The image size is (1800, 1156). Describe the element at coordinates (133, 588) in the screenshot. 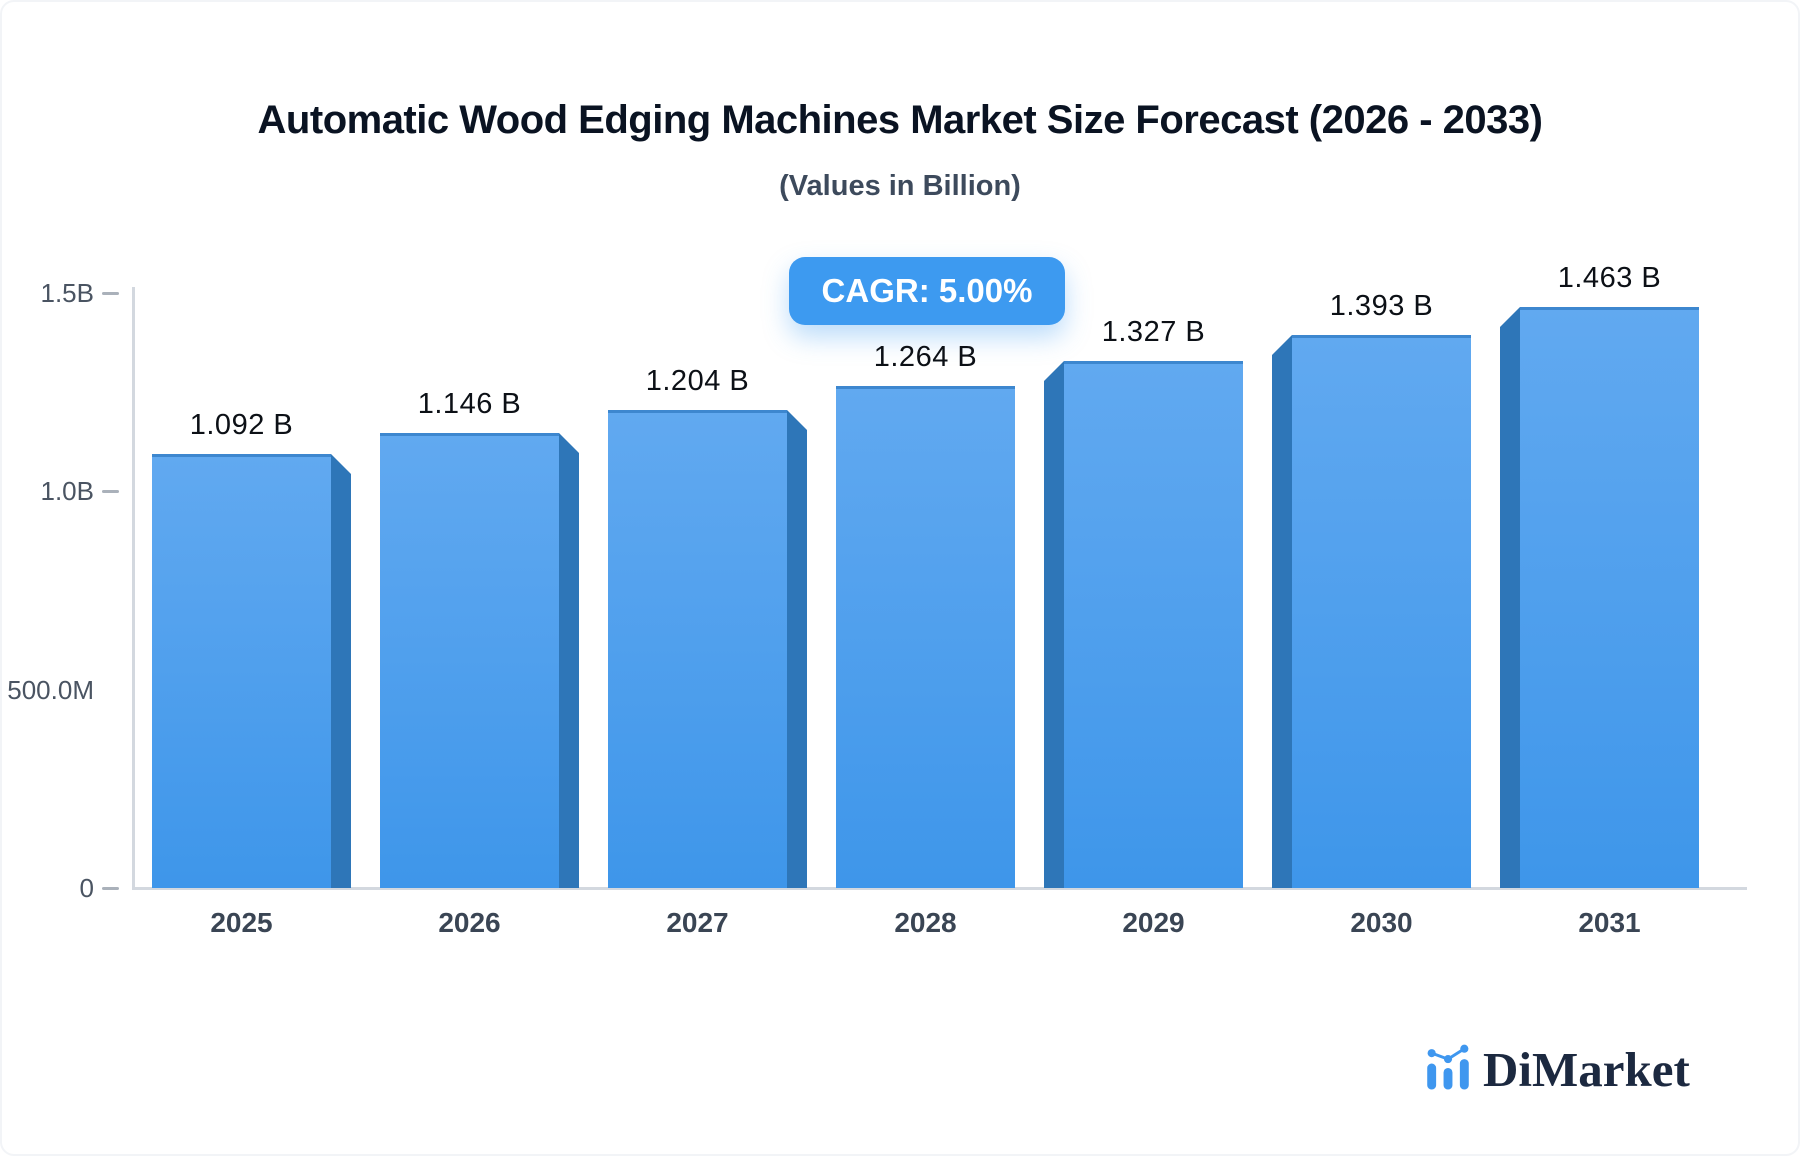

I see `y-axis-line` at that location.